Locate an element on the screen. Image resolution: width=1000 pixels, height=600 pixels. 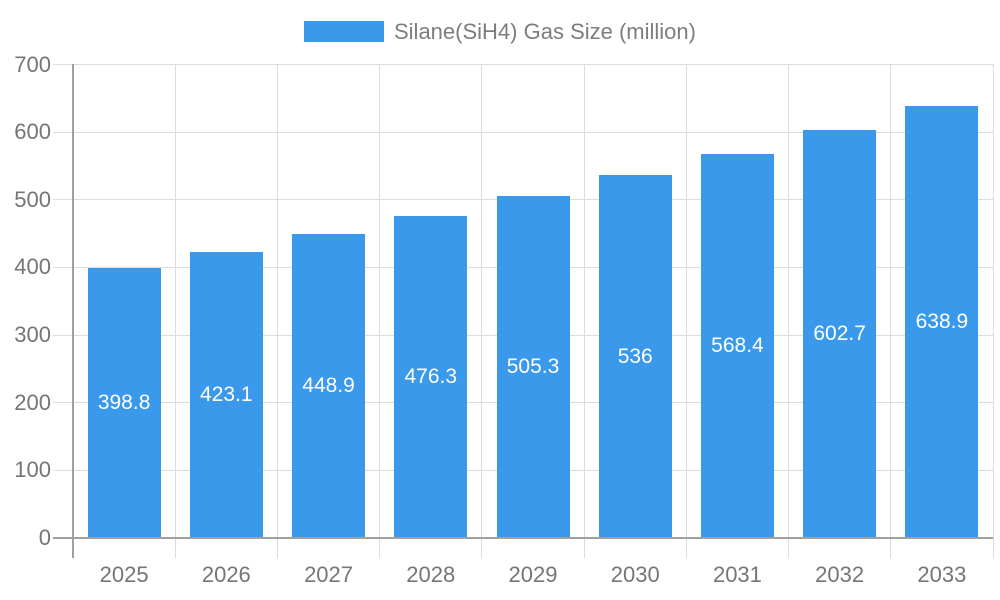
y-axis-tick-label: 100 is located at coordinates (32, 470).